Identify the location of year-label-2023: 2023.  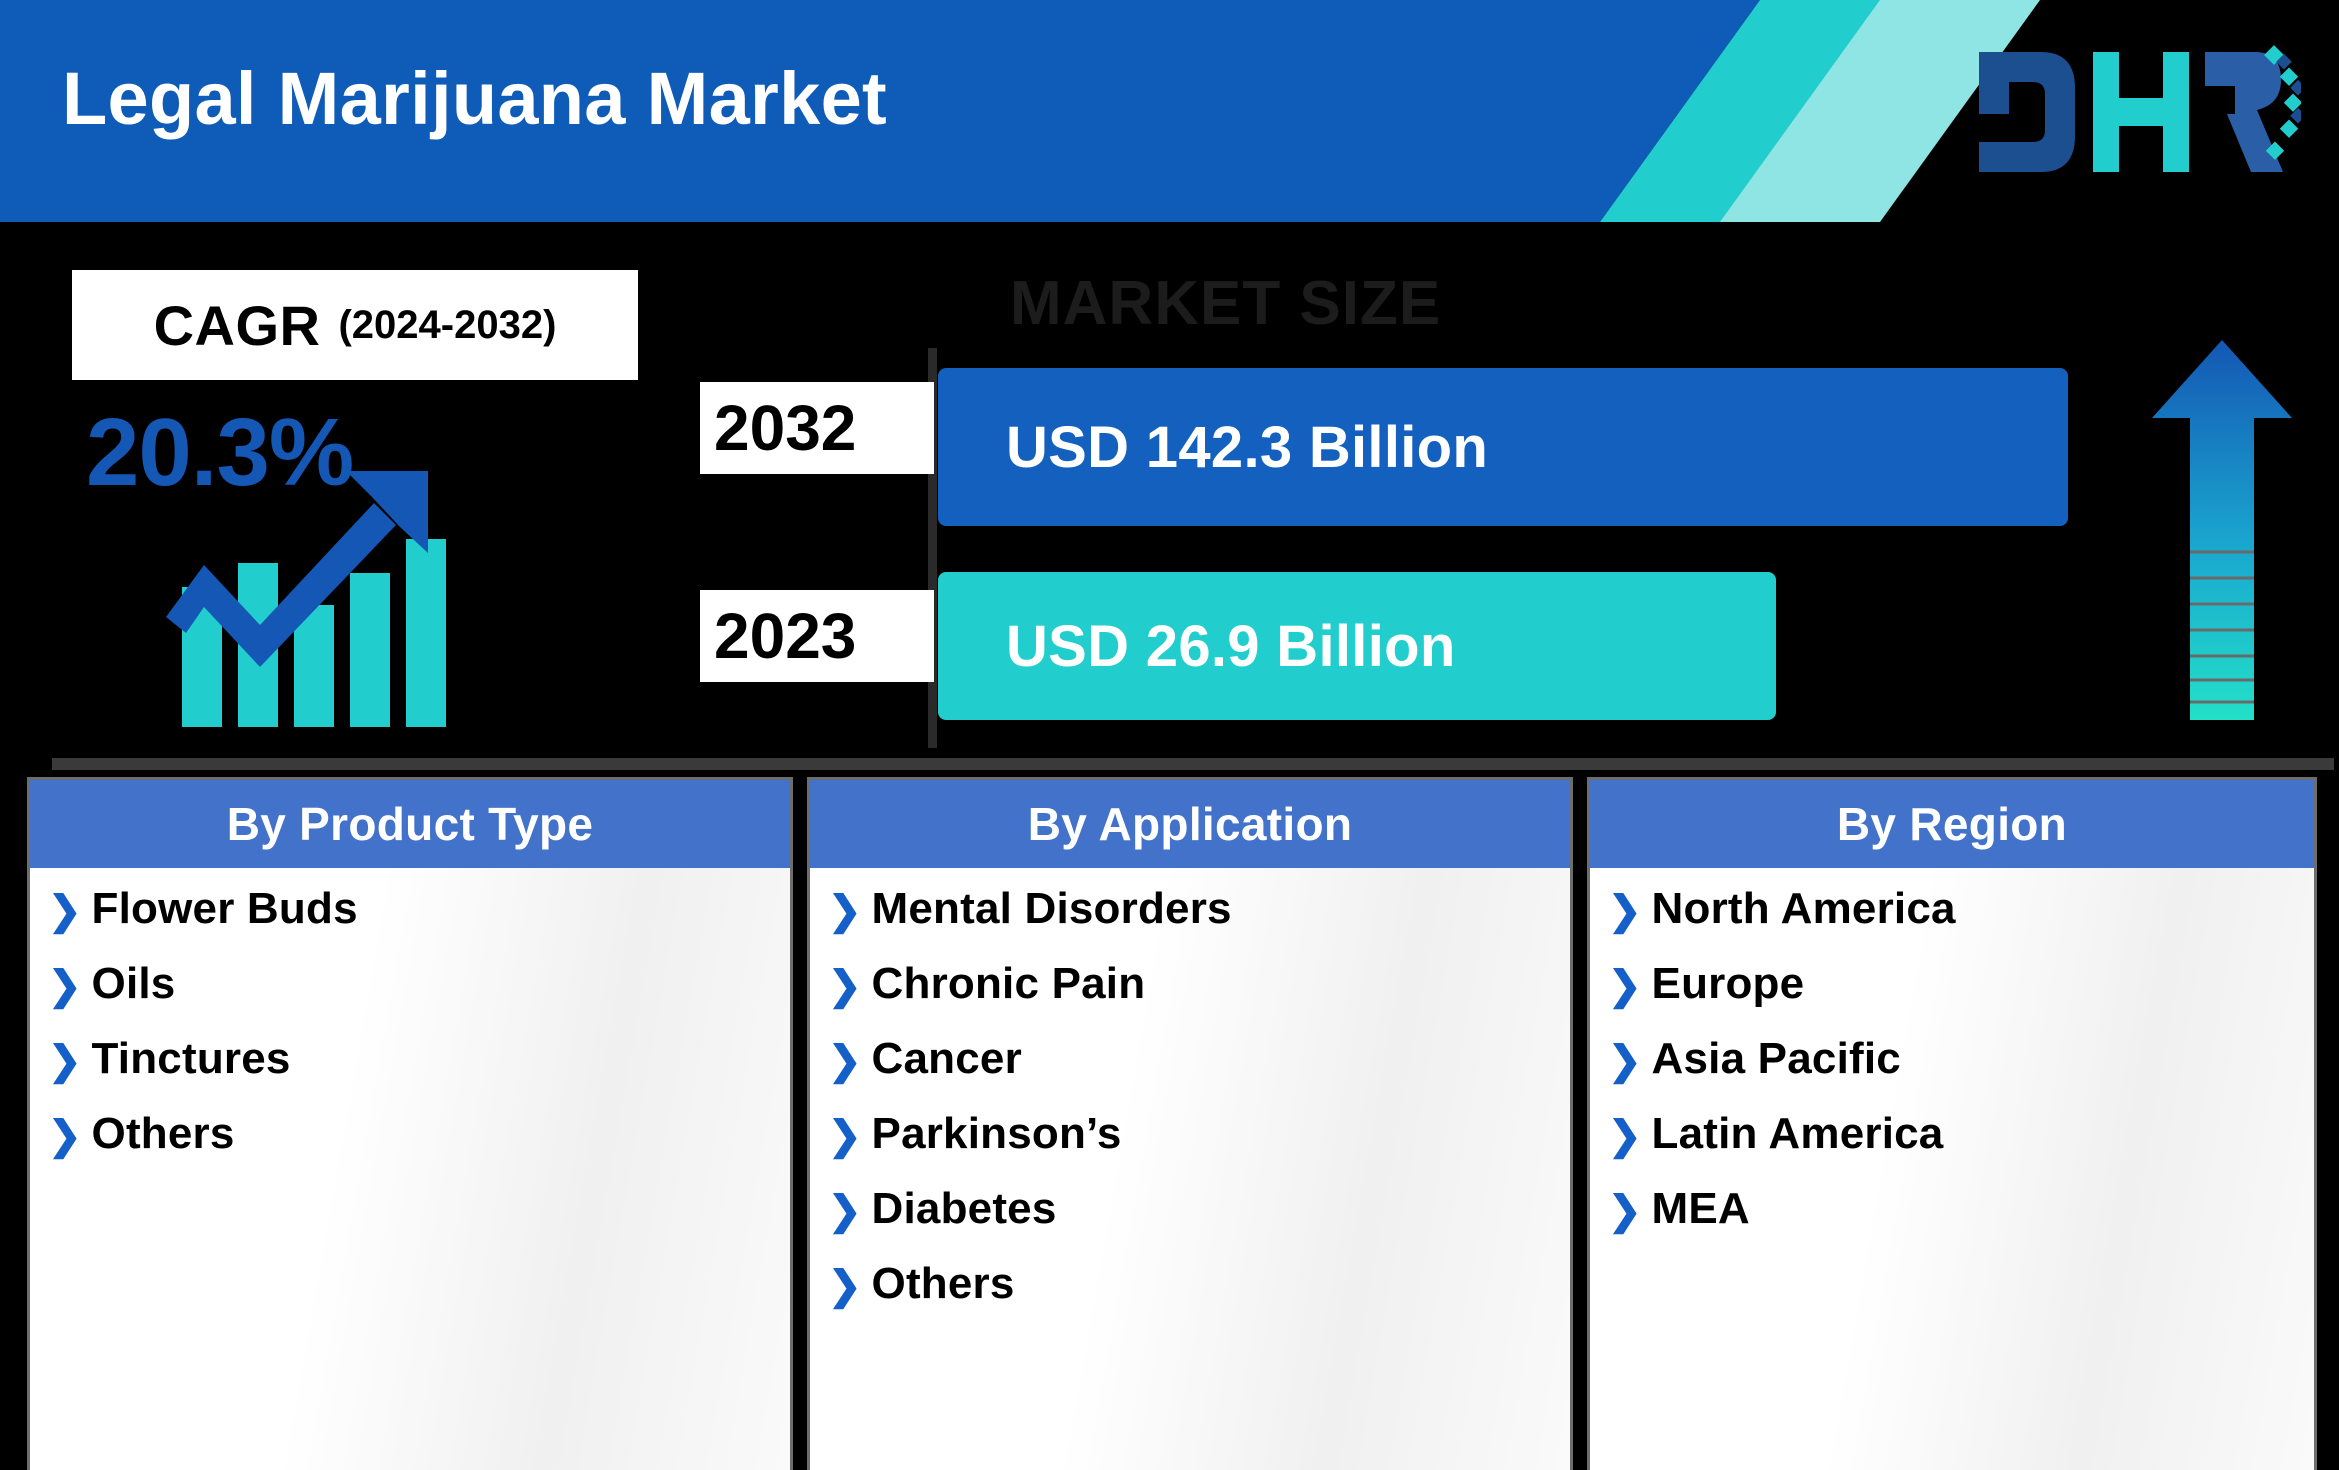
(817, 636).